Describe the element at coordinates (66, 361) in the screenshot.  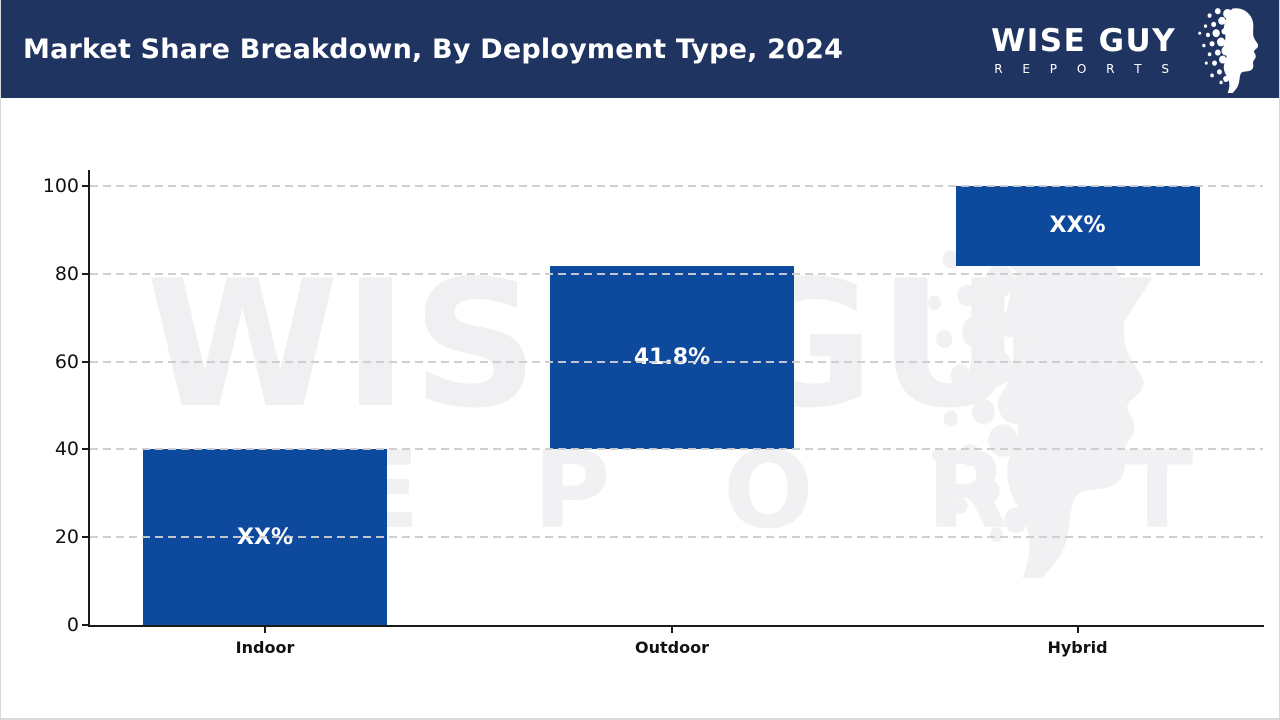
I see `y-tick-label: 60` at that location.